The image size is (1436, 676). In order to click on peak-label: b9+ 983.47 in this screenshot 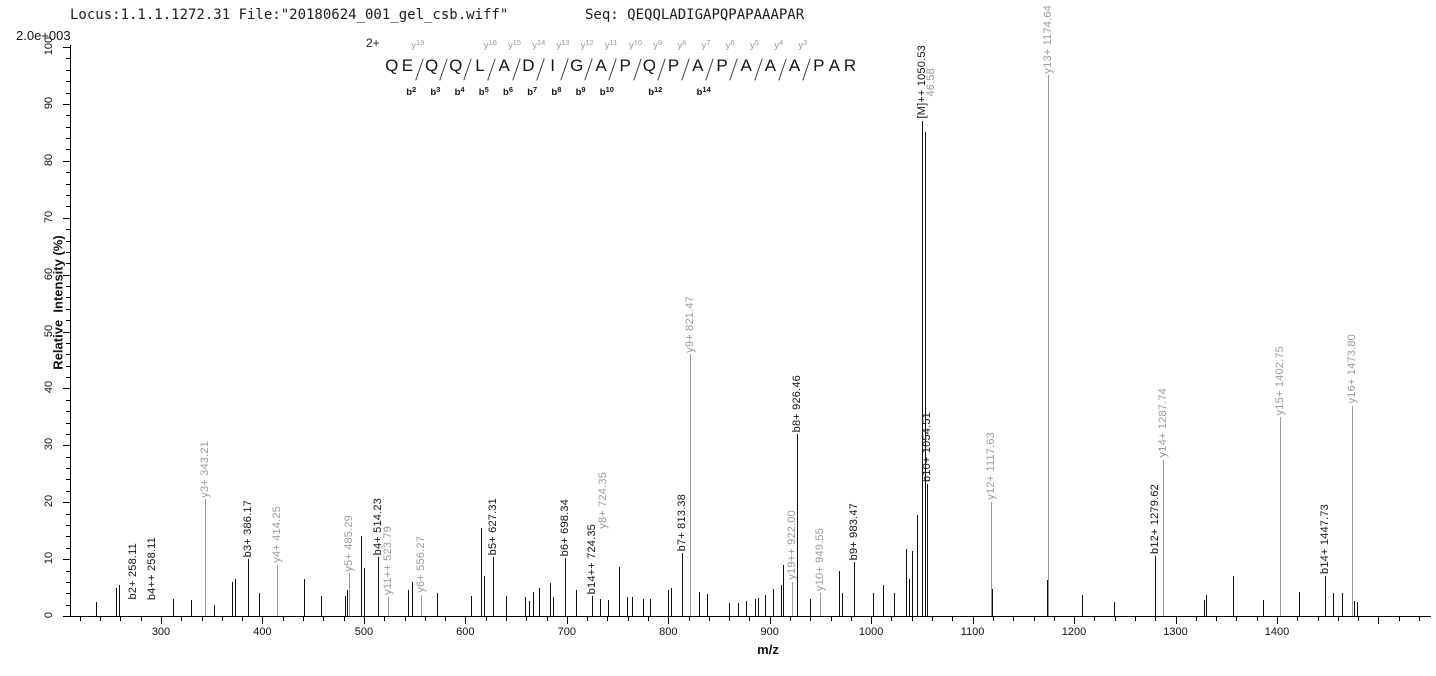, I will do `click(854, 531)`.